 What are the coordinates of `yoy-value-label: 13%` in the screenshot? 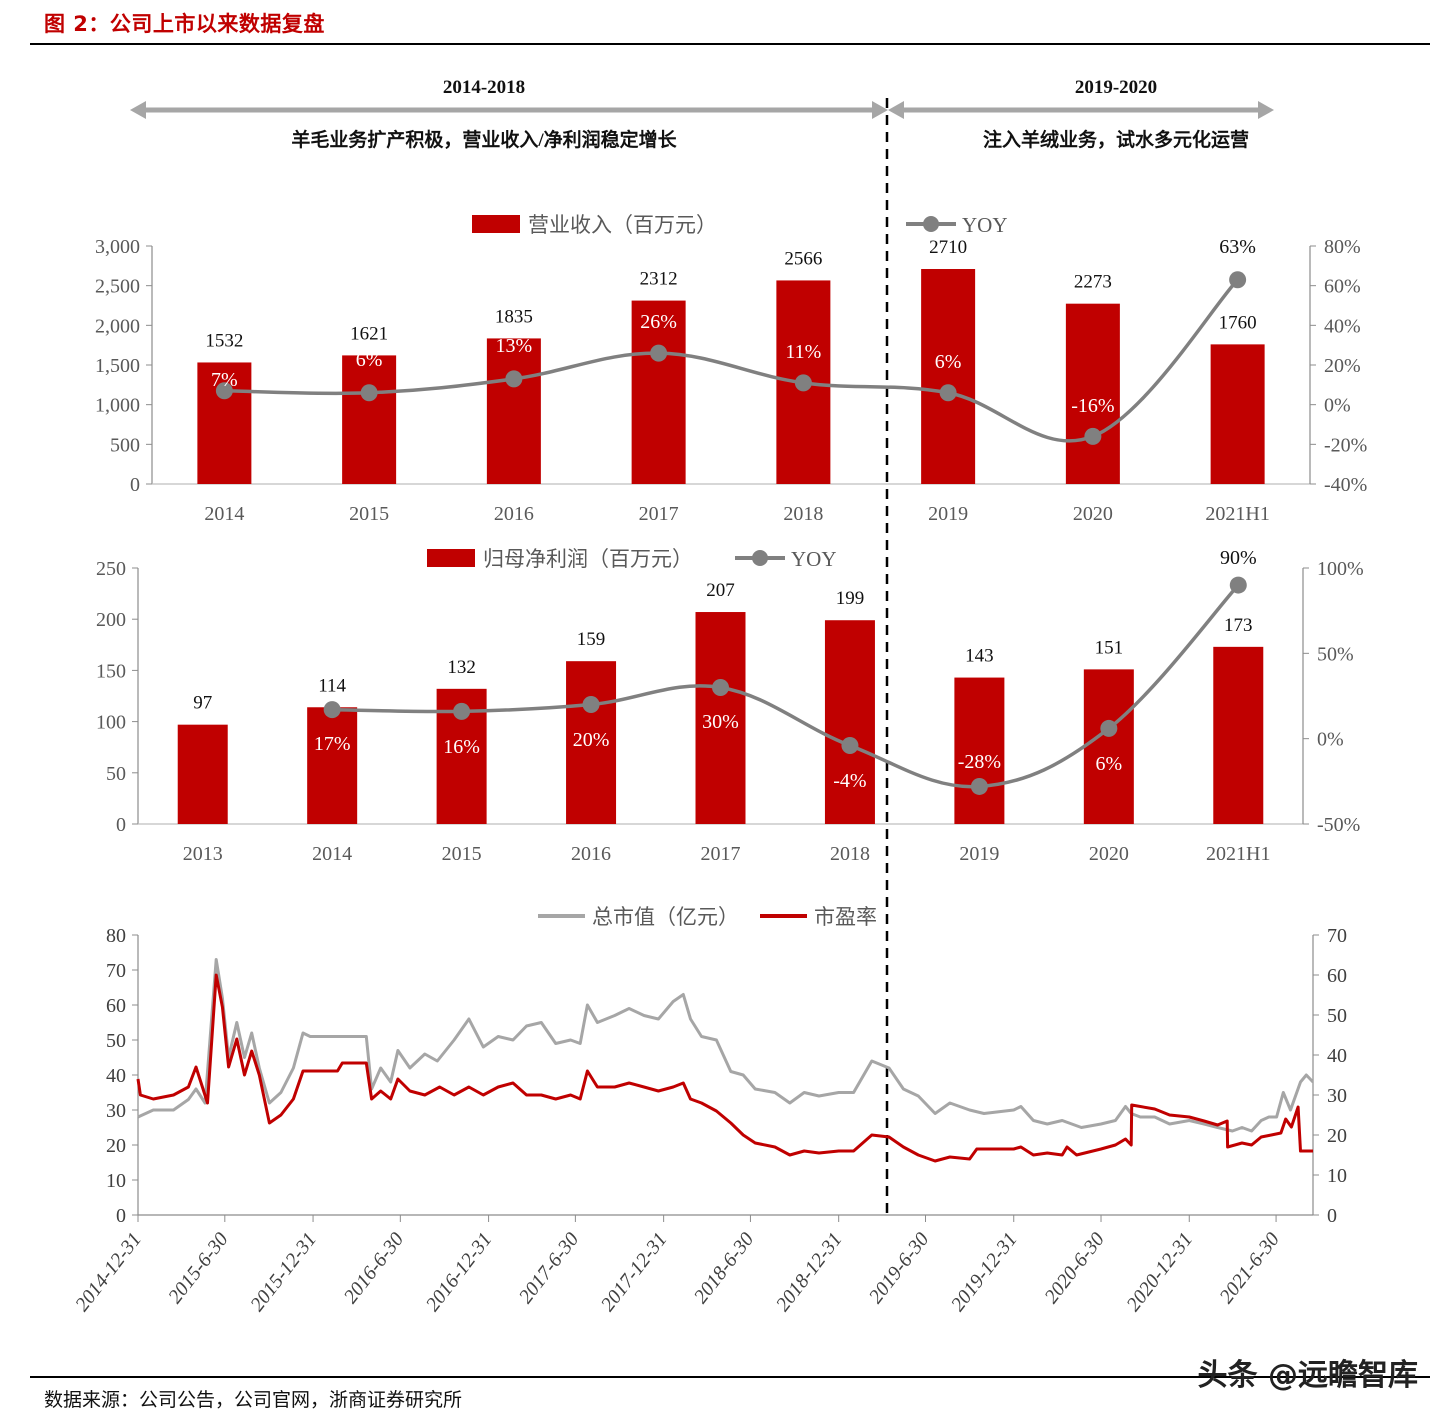 It's located at (514, 346).